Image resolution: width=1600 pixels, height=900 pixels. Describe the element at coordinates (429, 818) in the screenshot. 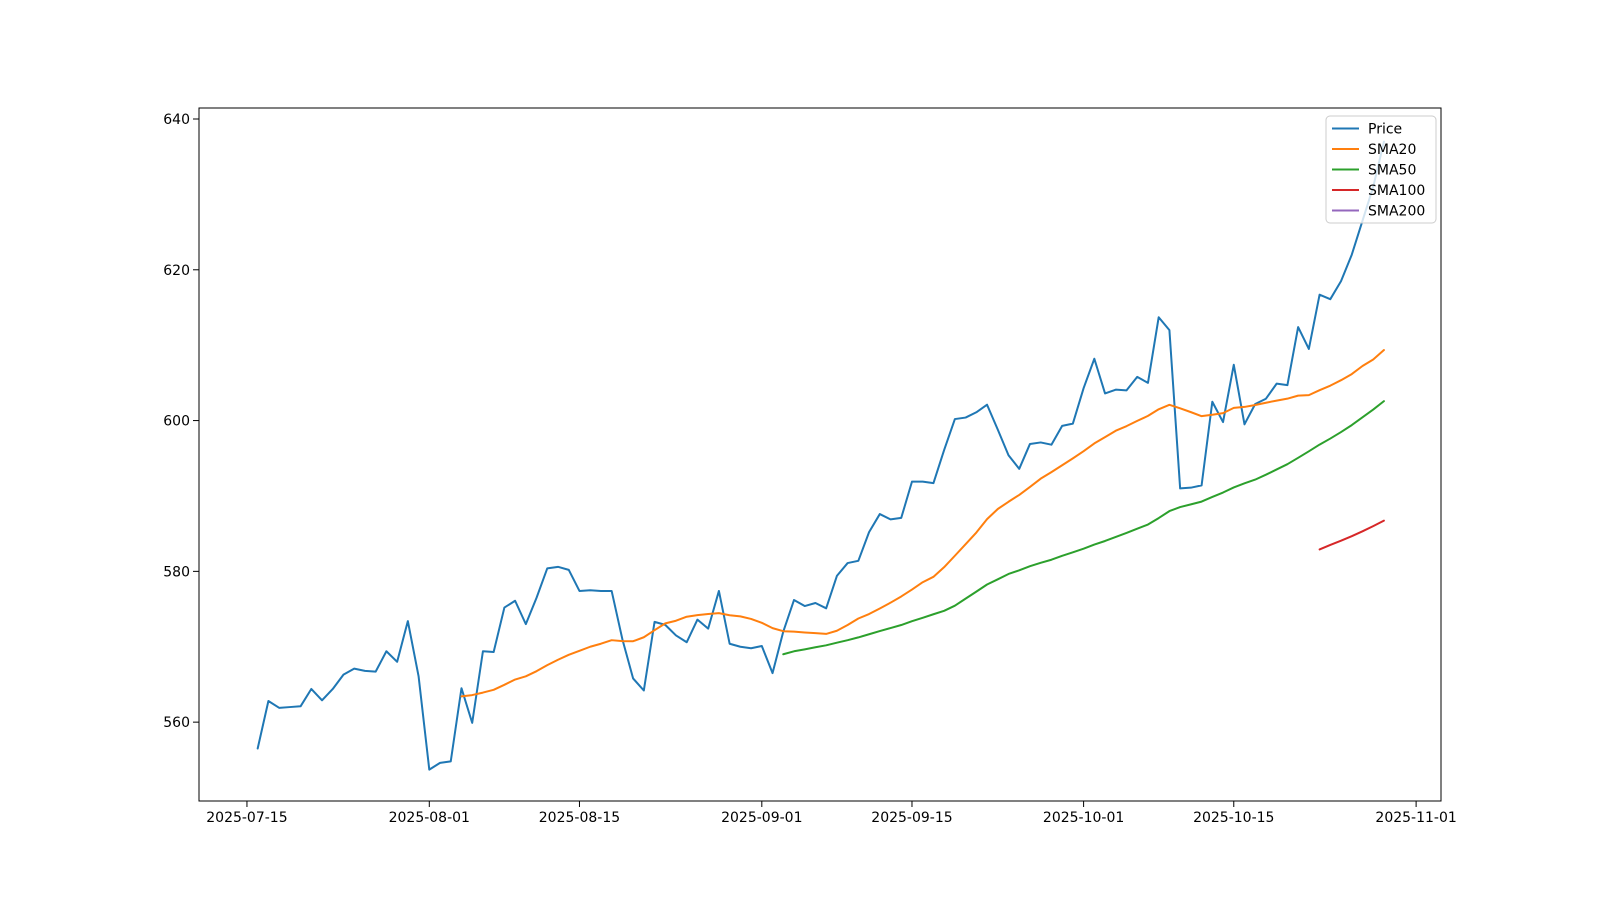

I see `x-tick-label: 2025-08-01` at that location.